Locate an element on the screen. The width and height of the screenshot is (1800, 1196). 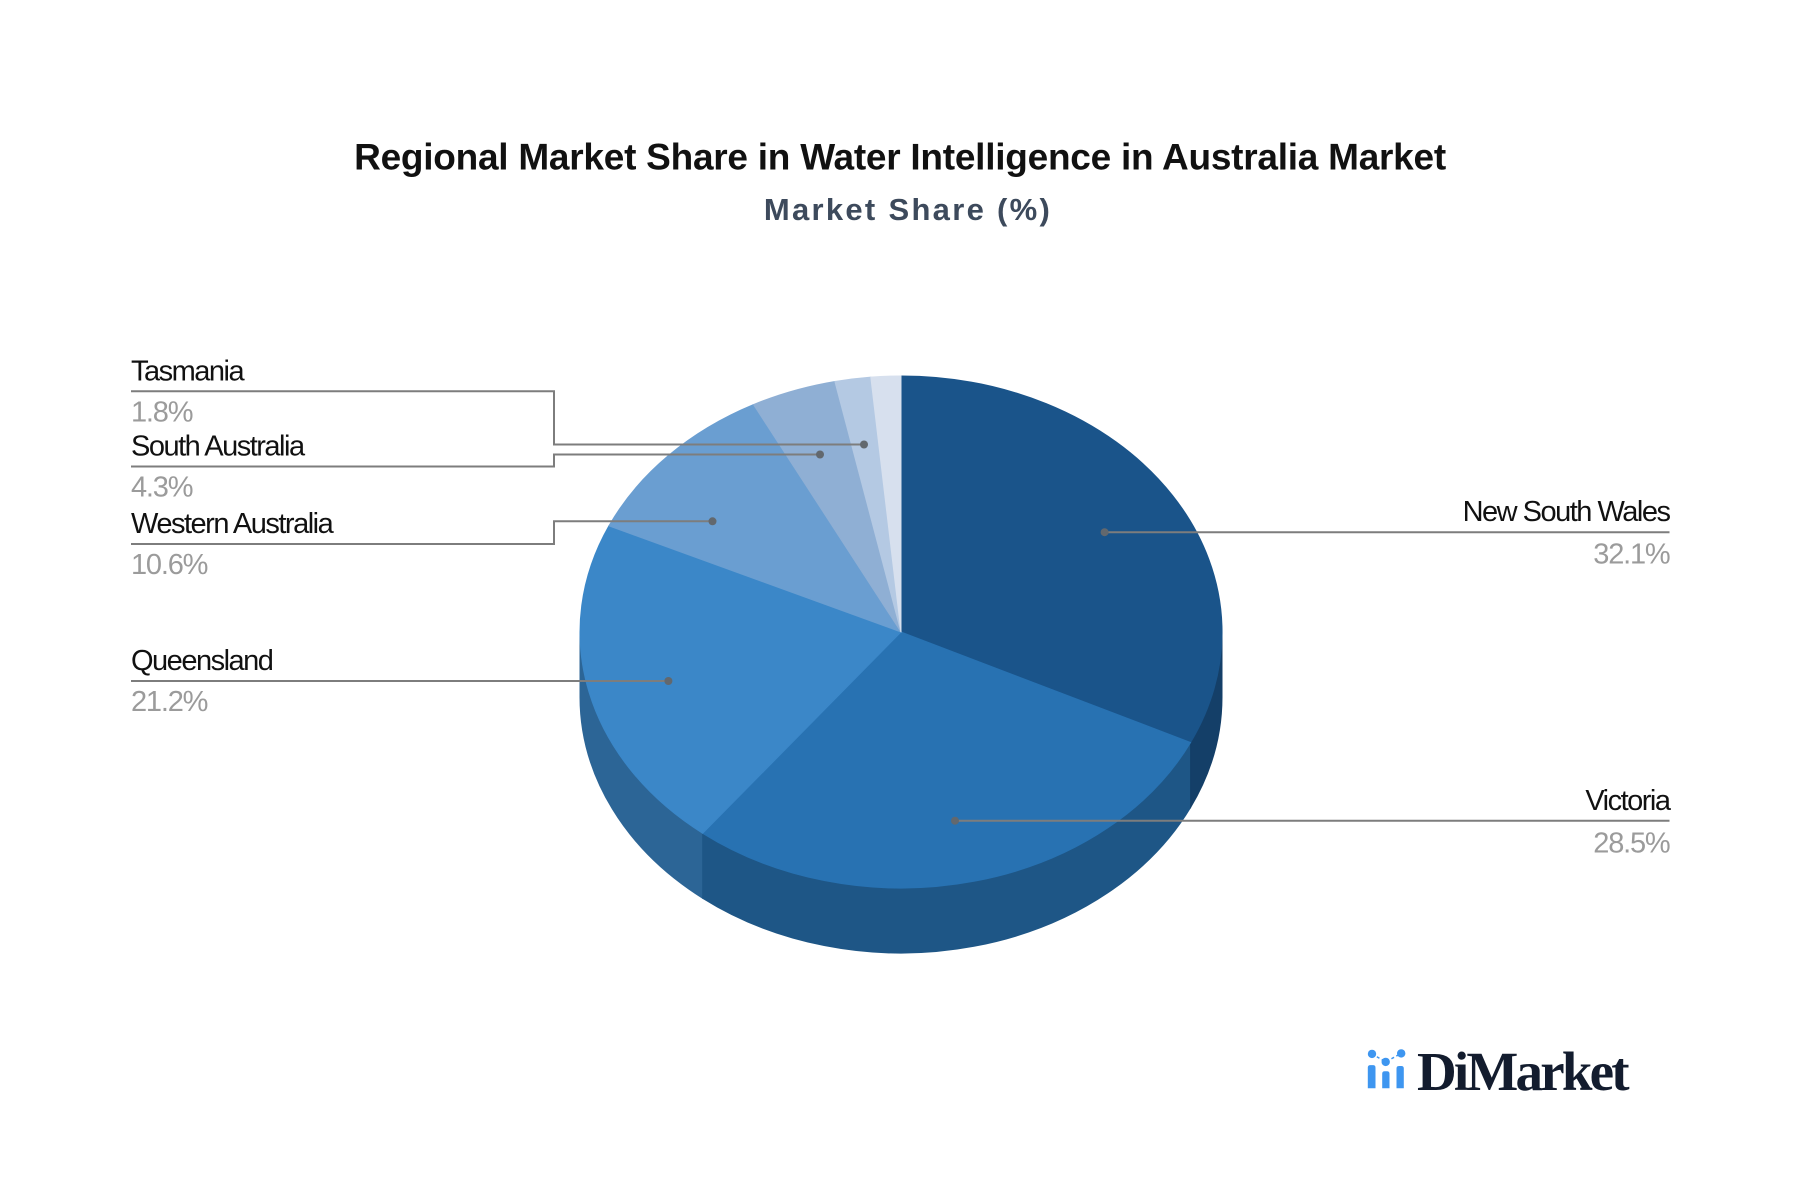
svg-text: 28.5% is located at coordinates (1631, 844).